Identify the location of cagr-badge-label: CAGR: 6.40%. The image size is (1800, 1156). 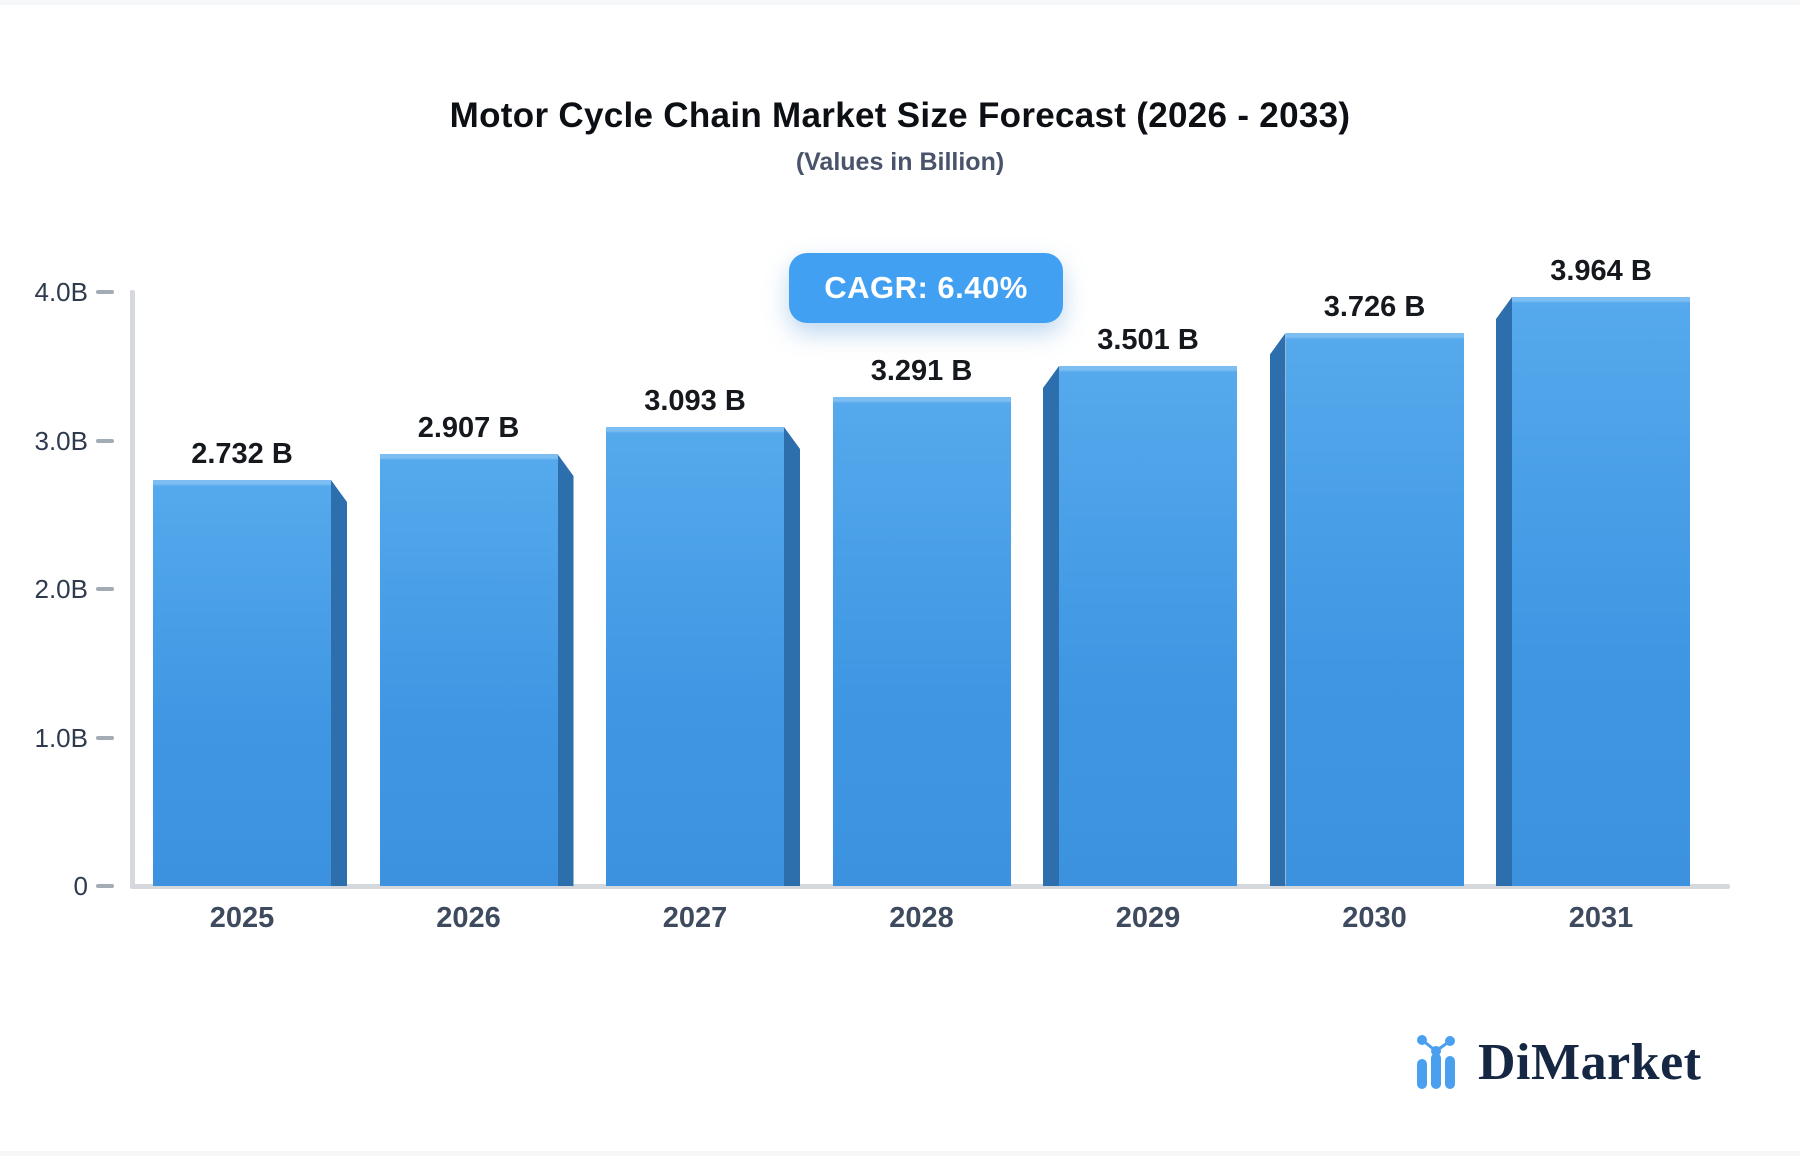
(926, 287).